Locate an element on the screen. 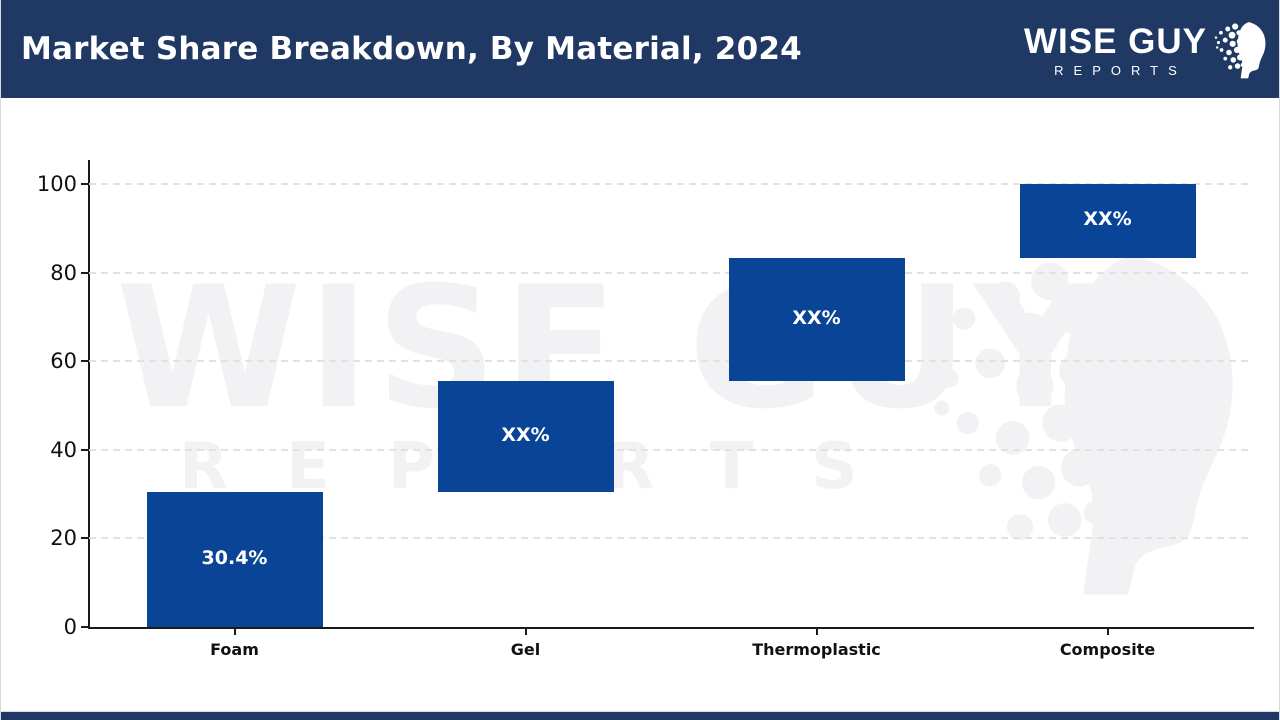 The image size is (1280, 720). bar-value-label-thermoplastic: XX% is located at coordinates (816, 317).